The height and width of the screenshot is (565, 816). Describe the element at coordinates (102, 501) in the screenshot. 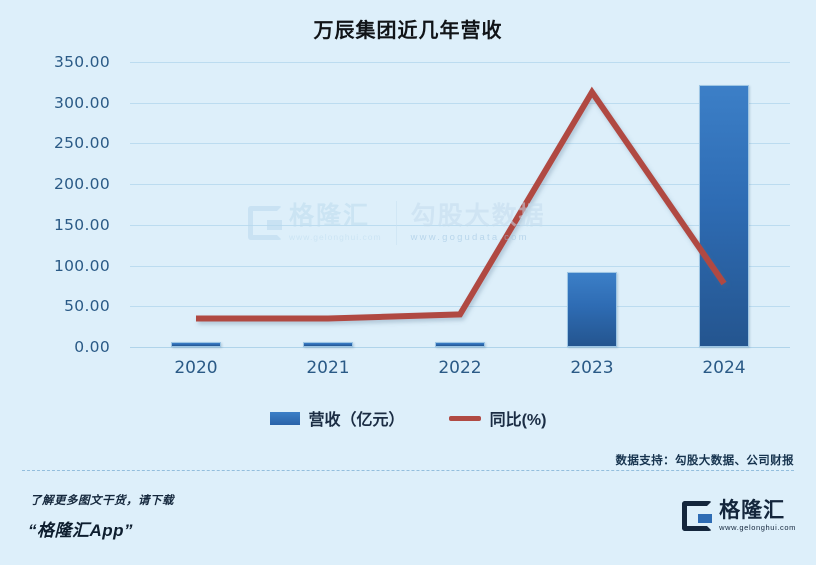

I see `footer-promo-line1: 了解更多图文干货，请下载` at that location.